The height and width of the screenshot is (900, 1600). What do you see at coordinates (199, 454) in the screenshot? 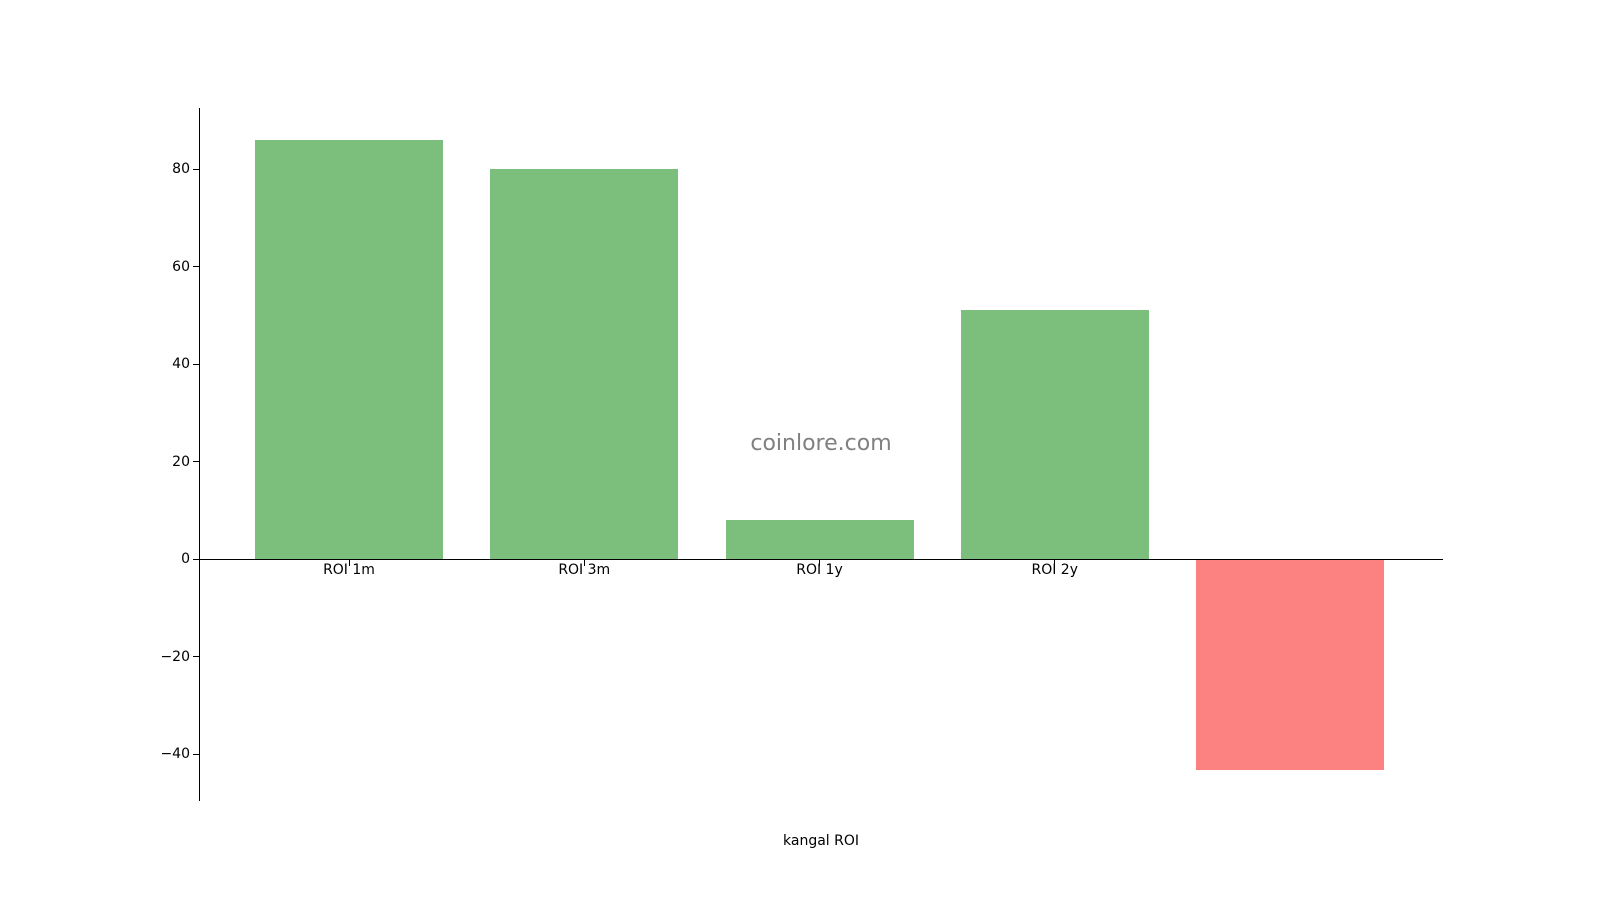
I see `y-axis-spine` at bounding box center [199, 454].